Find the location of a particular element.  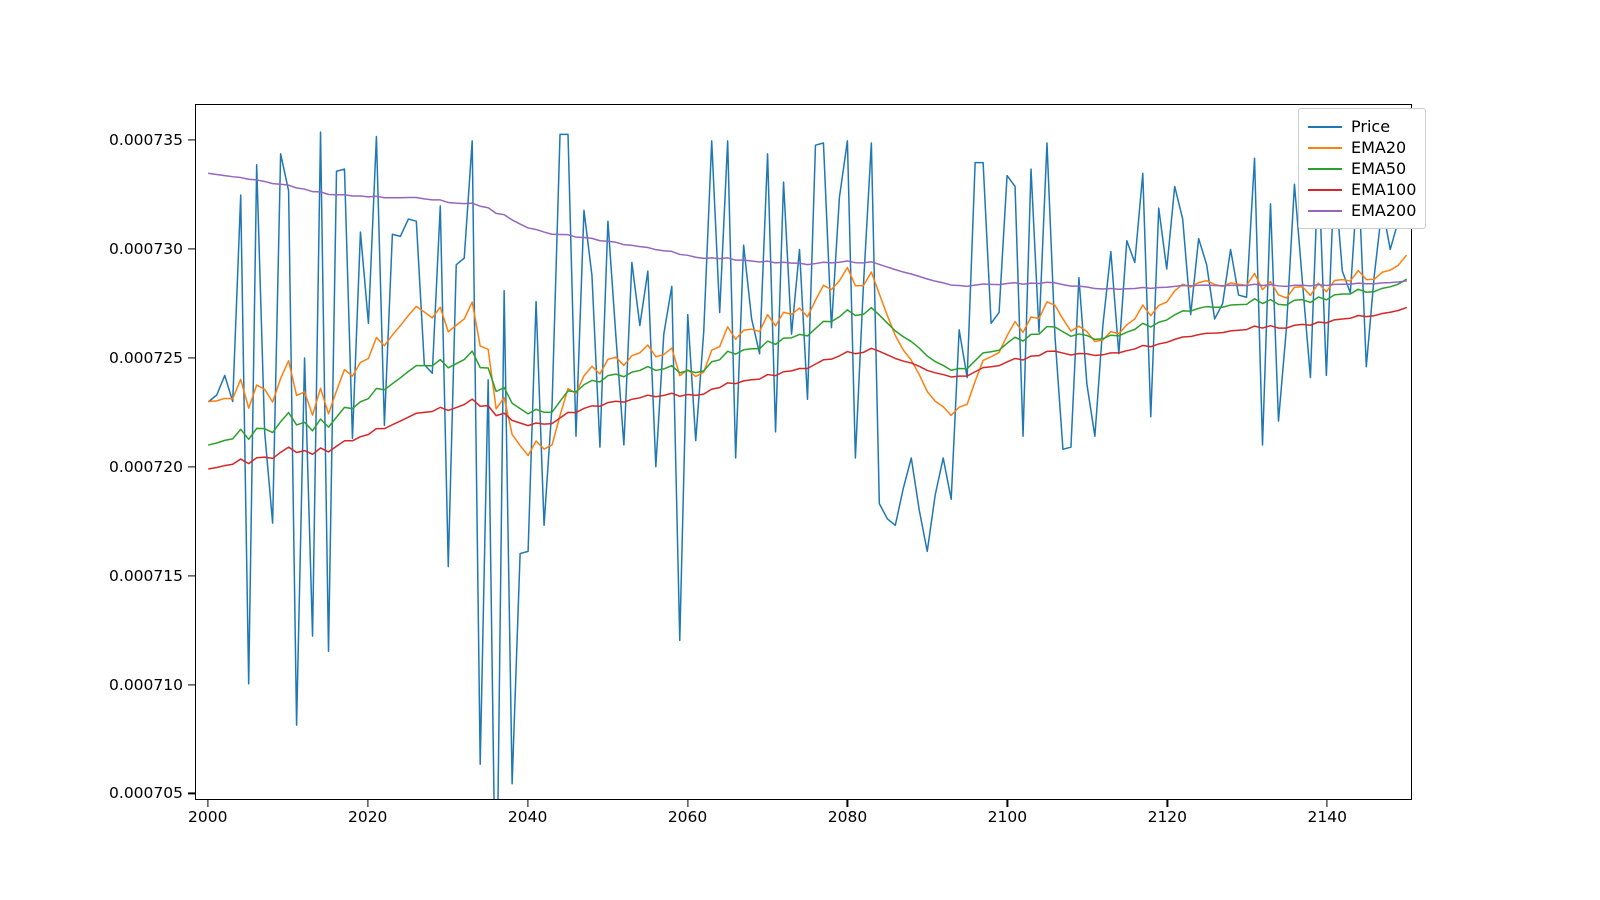

legend-label: EMA100 is located at coordinates (1384, 189).